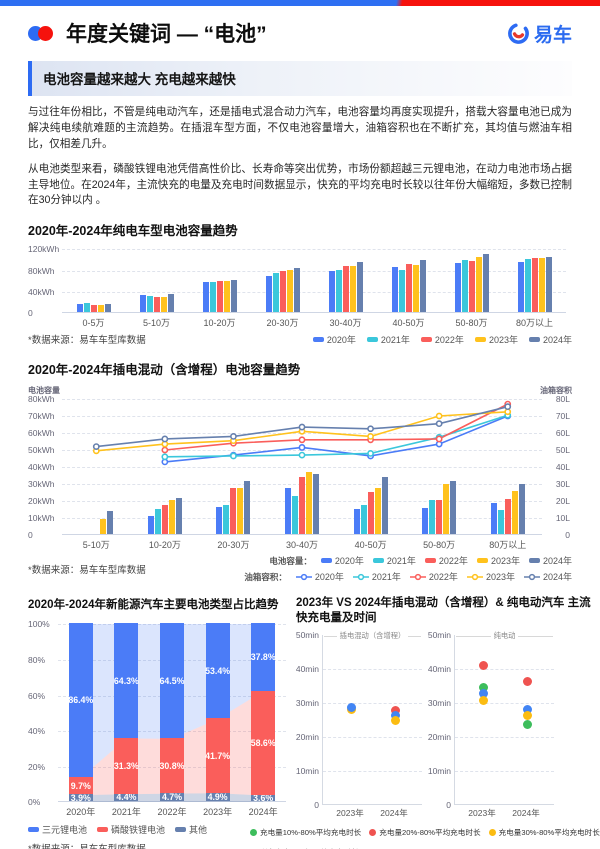 The image size is (600, 849). What do you see at coordinates (491, 724) in the screenshot?
I see `scatter-panel: 50min 40min 30min 20min 10min 0 纯电动 2023年 2024年` at bounding box center [491, 724].